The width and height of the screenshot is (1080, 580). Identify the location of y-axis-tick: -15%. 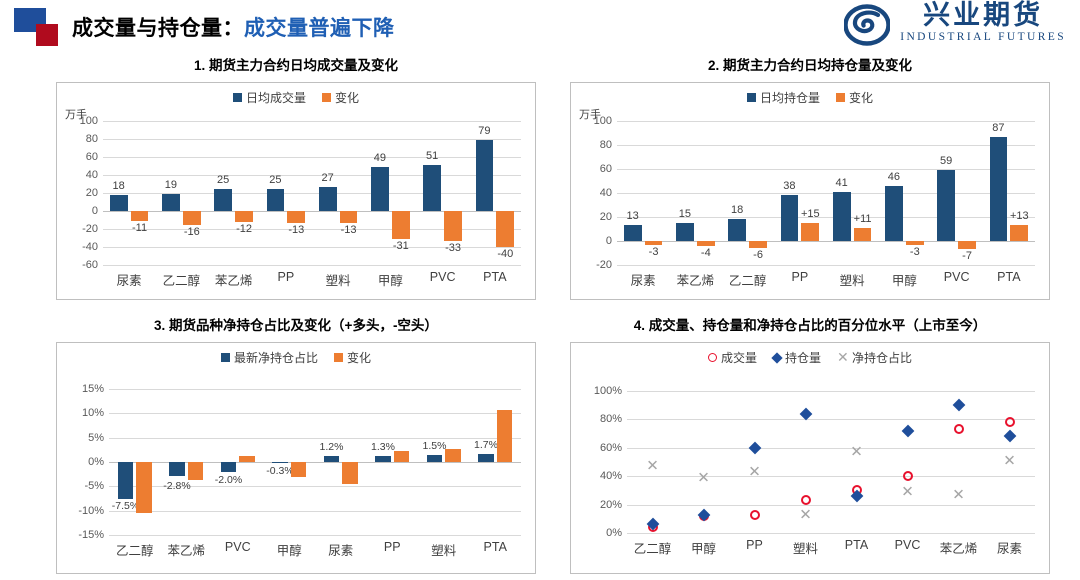
(91, 535).